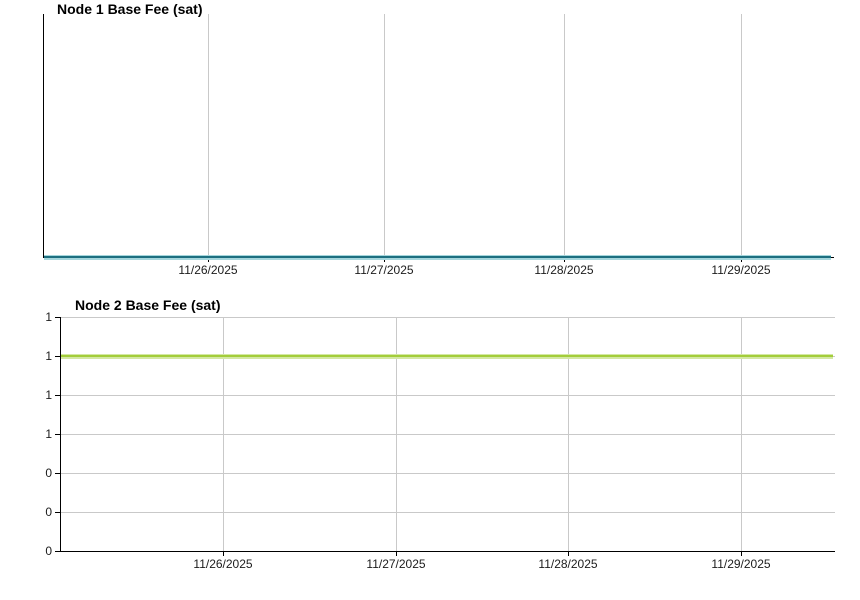  I want to click on series-line-node2, so click(447, 356).